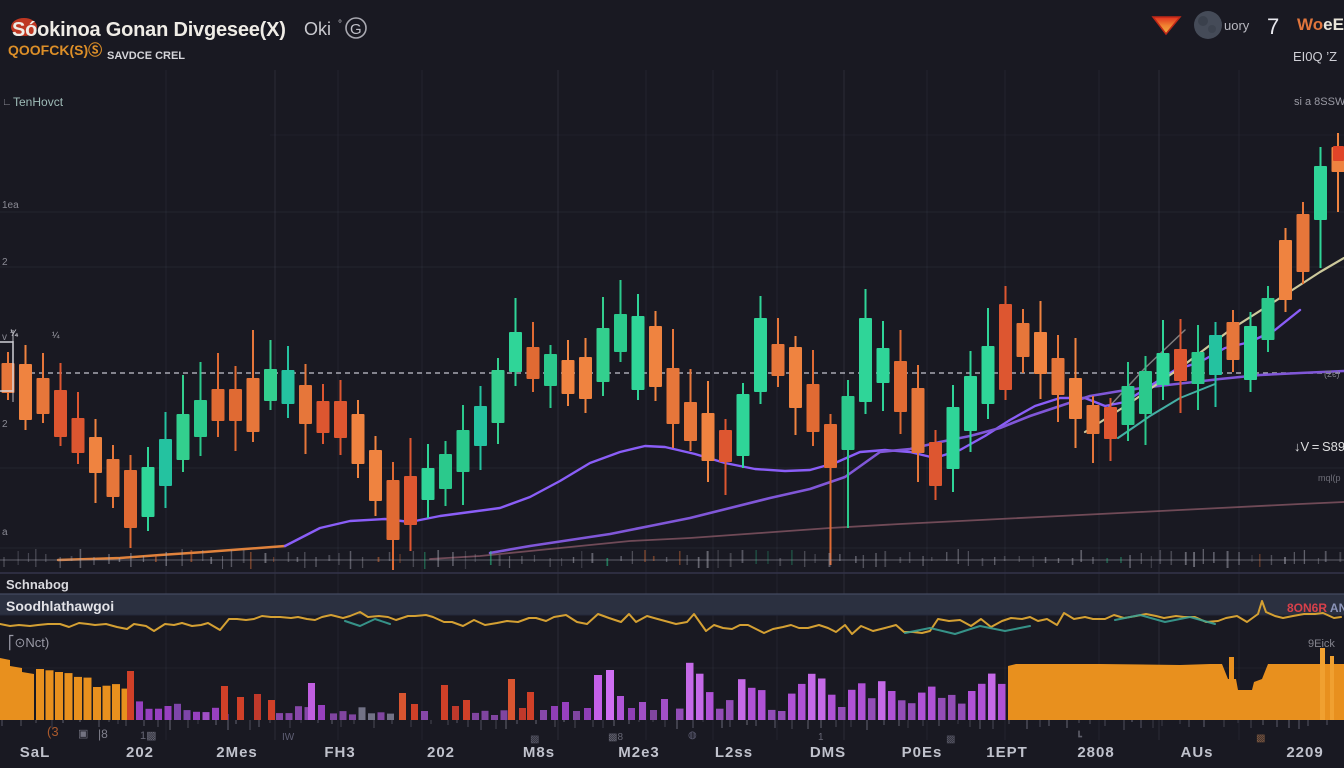 Image resolution: width=1344 pixels, height=768 pixels. What do you see at coordinates (288, 737) in the screenshot?
I see `svg-text: IW` at bounding box center [288, 737].